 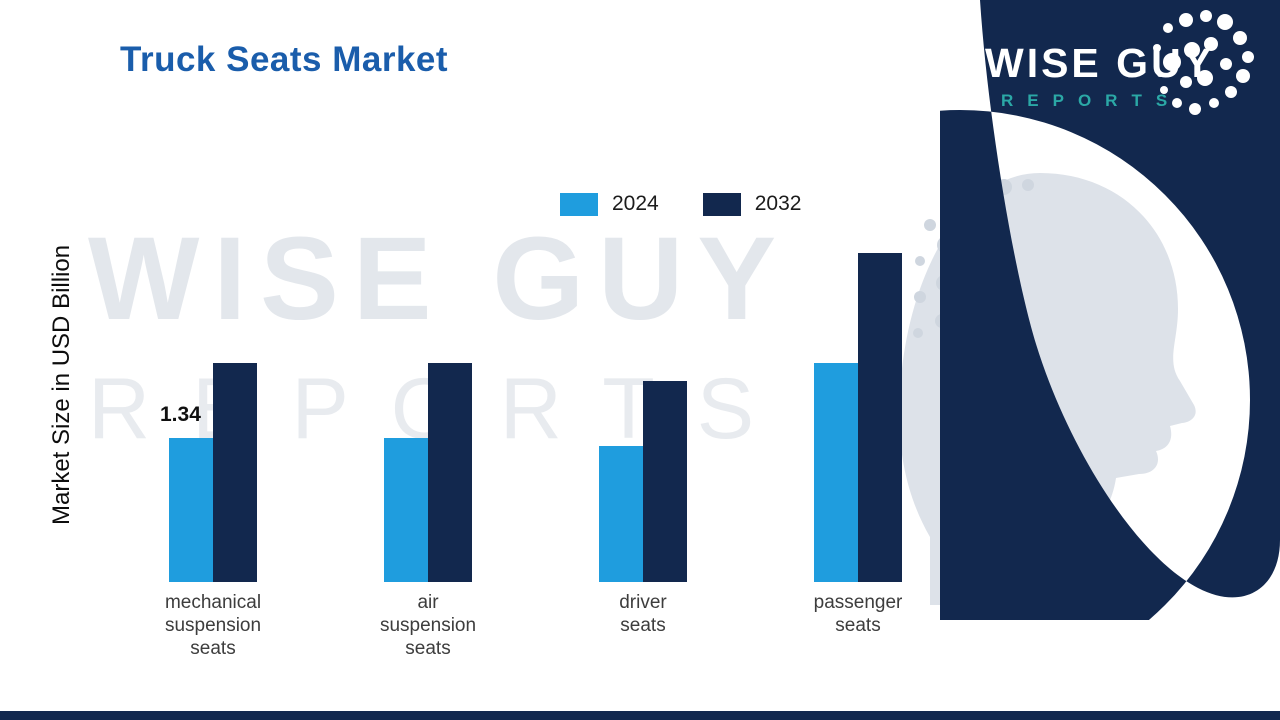 I want to click on dotted-head-profile-icon, so click(x=1203, y=62).